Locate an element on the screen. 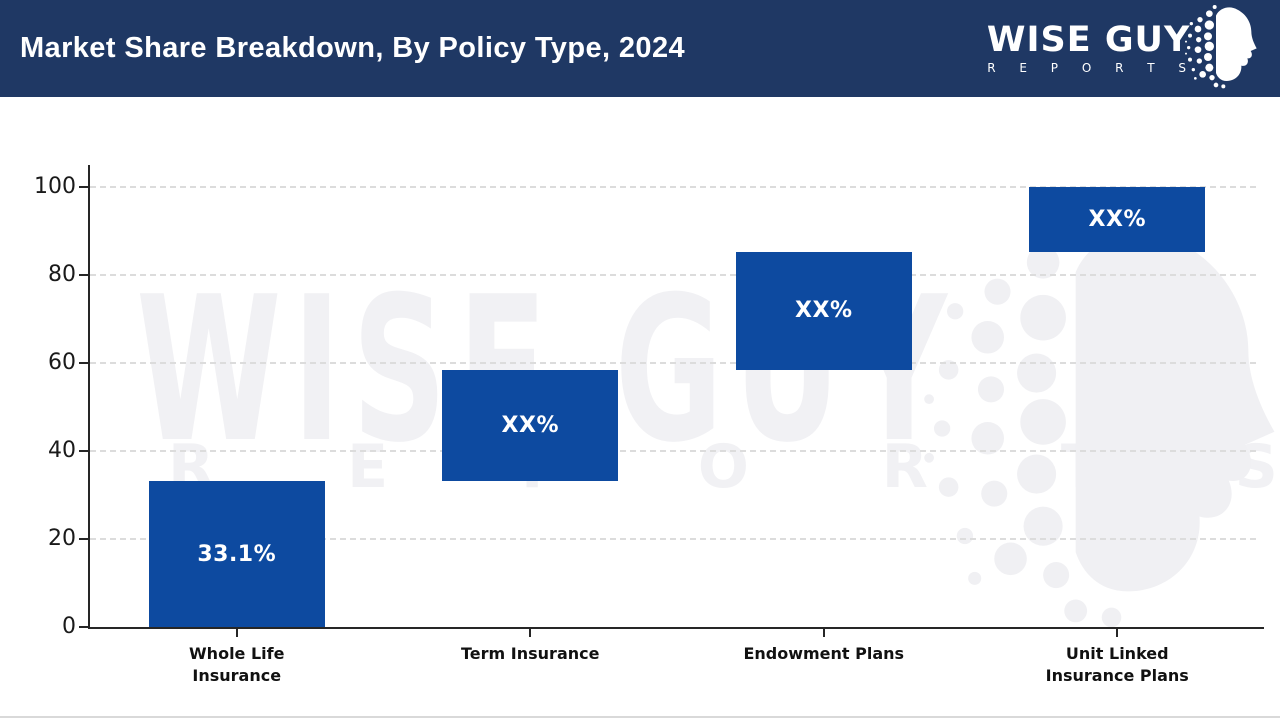 This screenshot has width=1280, height=720. x-category-label: Whole Life Insurance is located at coordinates (237, 664).